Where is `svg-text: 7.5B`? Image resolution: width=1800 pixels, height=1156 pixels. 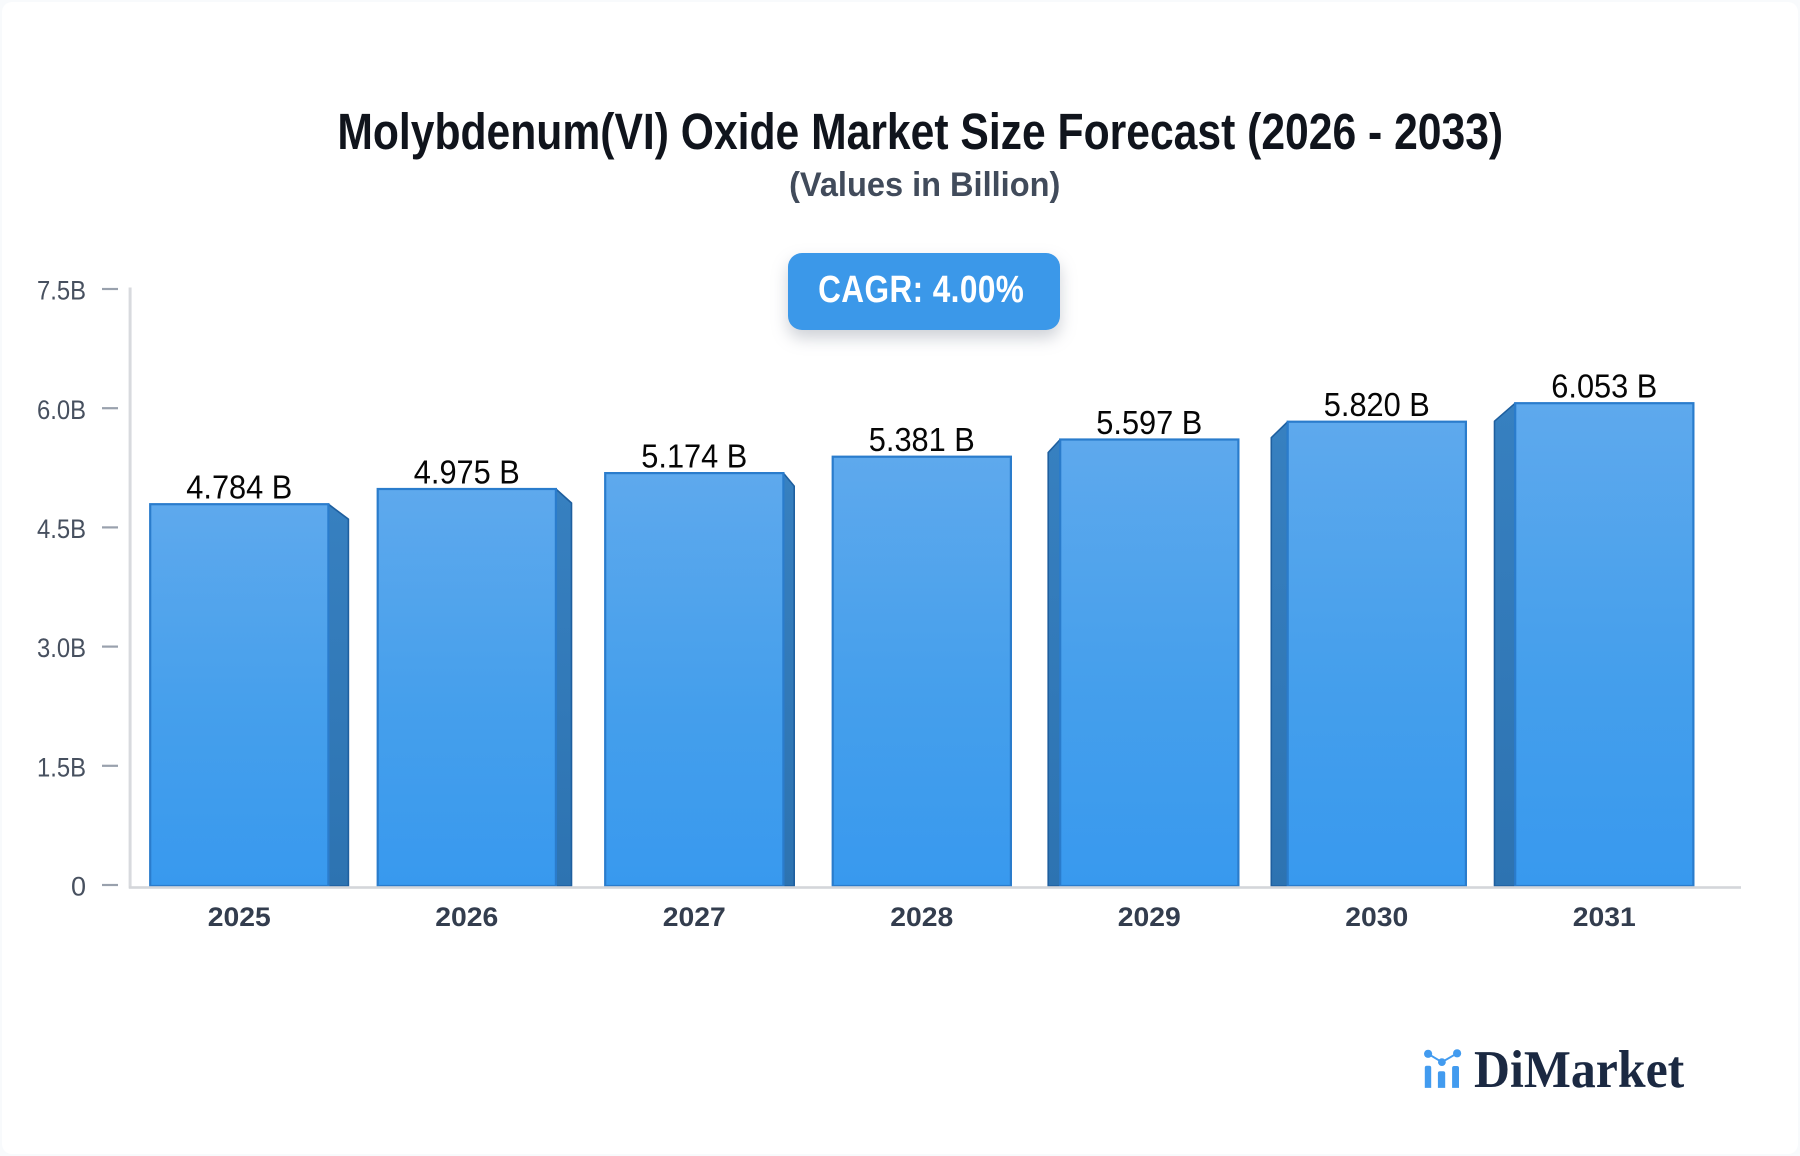
svg-text: 7.5B is located at coordinates (61, 291).